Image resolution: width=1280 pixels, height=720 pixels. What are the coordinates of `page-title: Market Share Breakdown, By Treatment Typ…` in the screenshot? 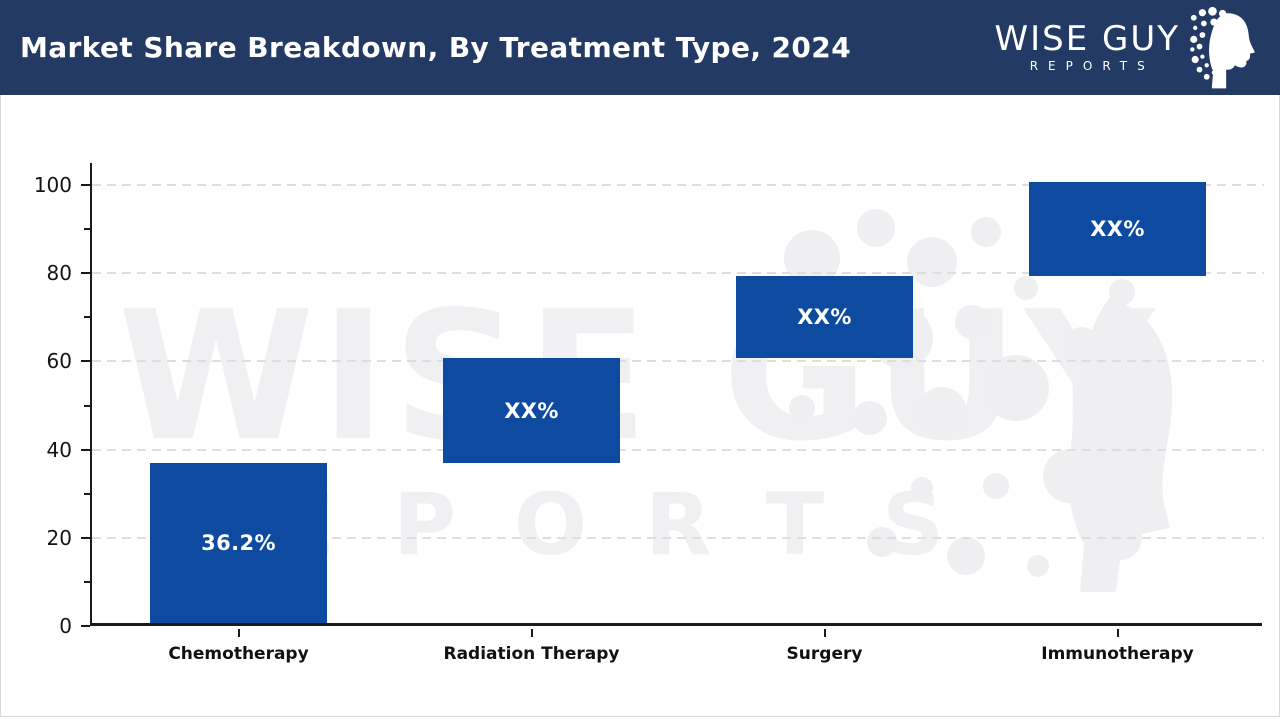 It's located at (436, 47).